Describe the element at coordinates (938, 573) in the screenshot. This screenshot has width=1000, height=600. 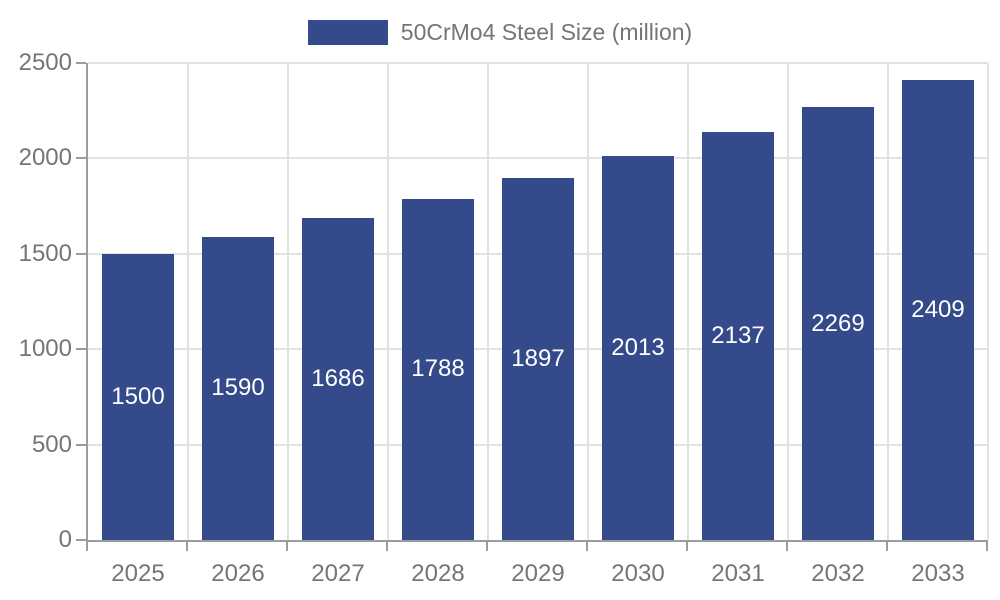
I see `x-axis-tick-label: 2033` at that location.